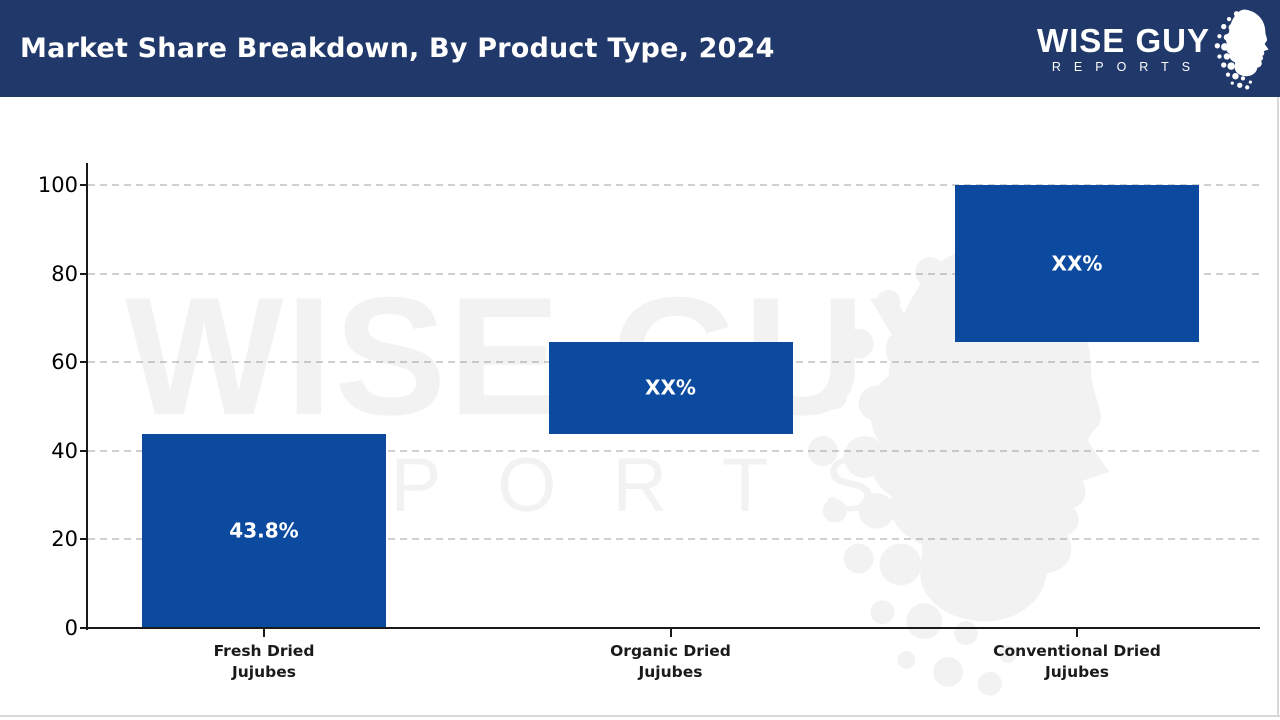 This screenshot has height=720, width=1280. I want to click on logo-text: WISE GUY REPORTS, so click(1123, 49).